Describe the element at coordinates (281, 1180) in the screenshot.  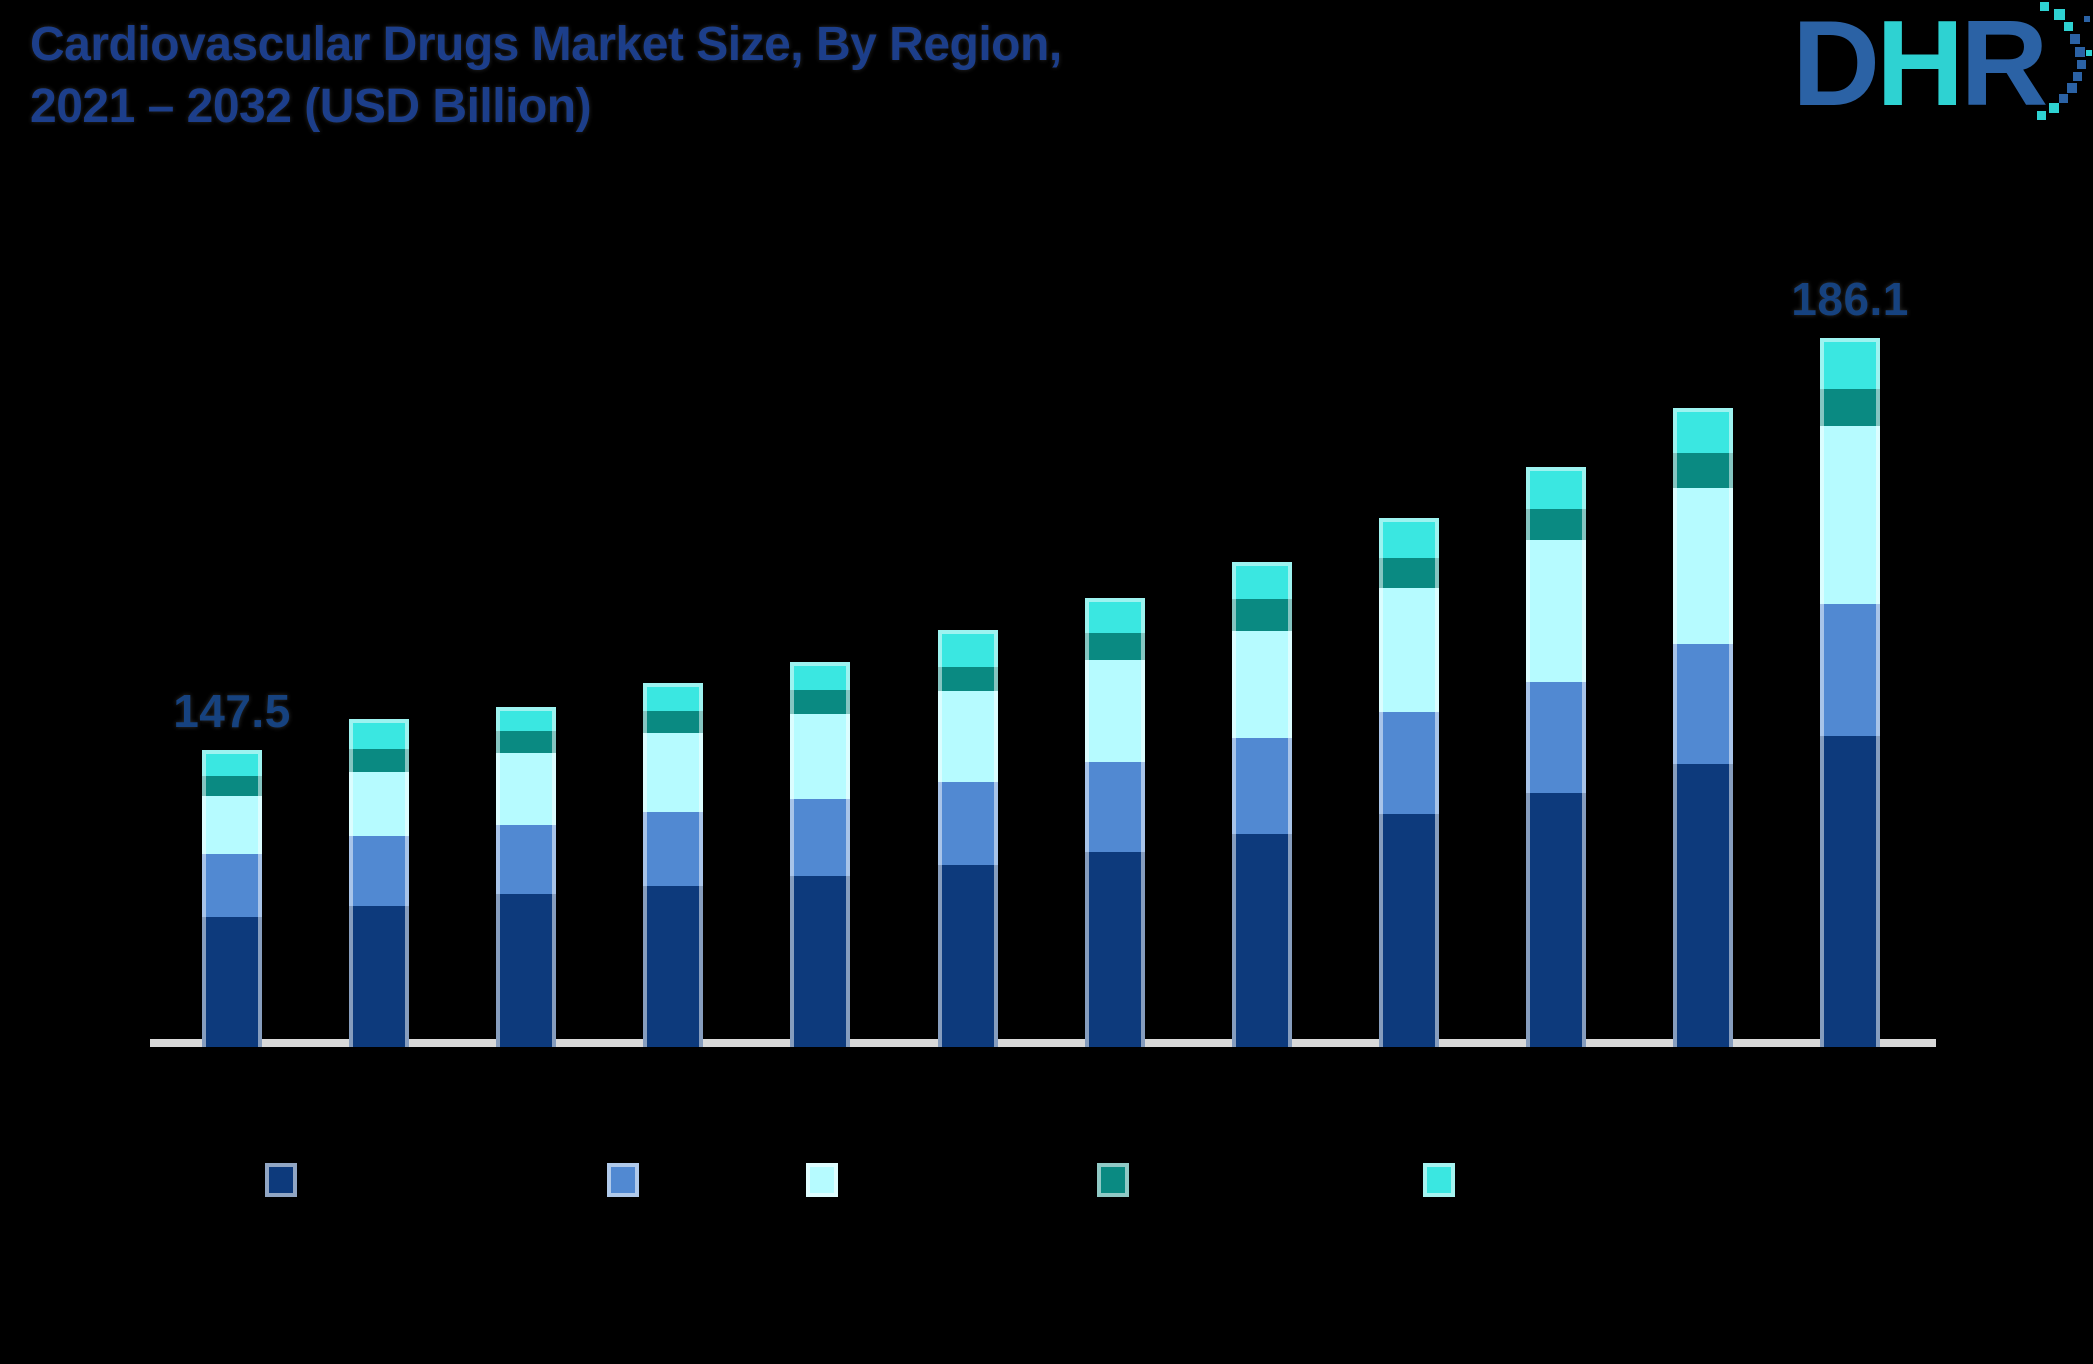
I see `legend-swatch-region-1-dark-navy` at that location.